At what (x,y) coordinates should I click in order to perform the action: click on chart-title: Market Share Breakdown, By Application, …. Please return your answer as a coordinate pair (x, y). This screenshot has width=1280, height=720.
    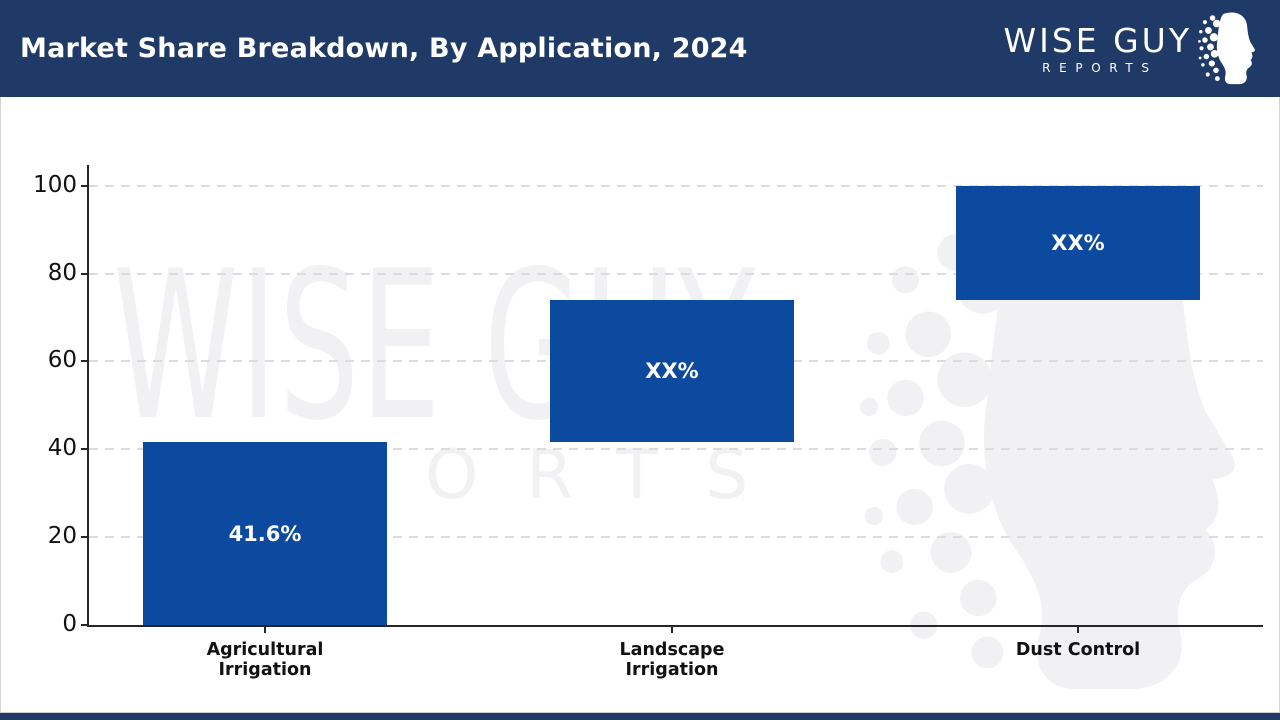
    Looking at the image, I should click on (384, 48).